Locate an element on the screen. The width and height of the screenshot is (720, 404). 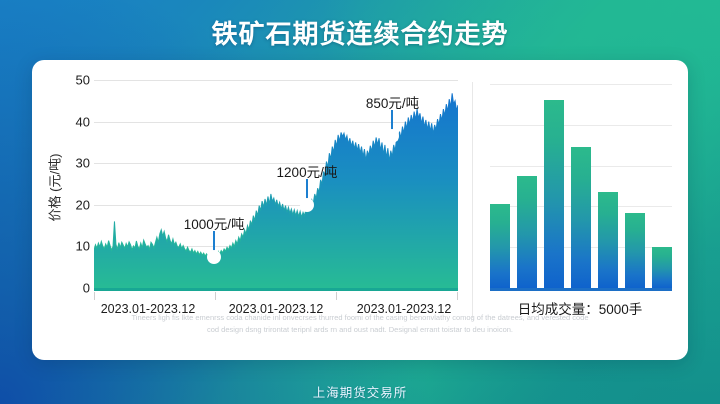
y-tick-20: 20 is located at coordinates (82, 205).